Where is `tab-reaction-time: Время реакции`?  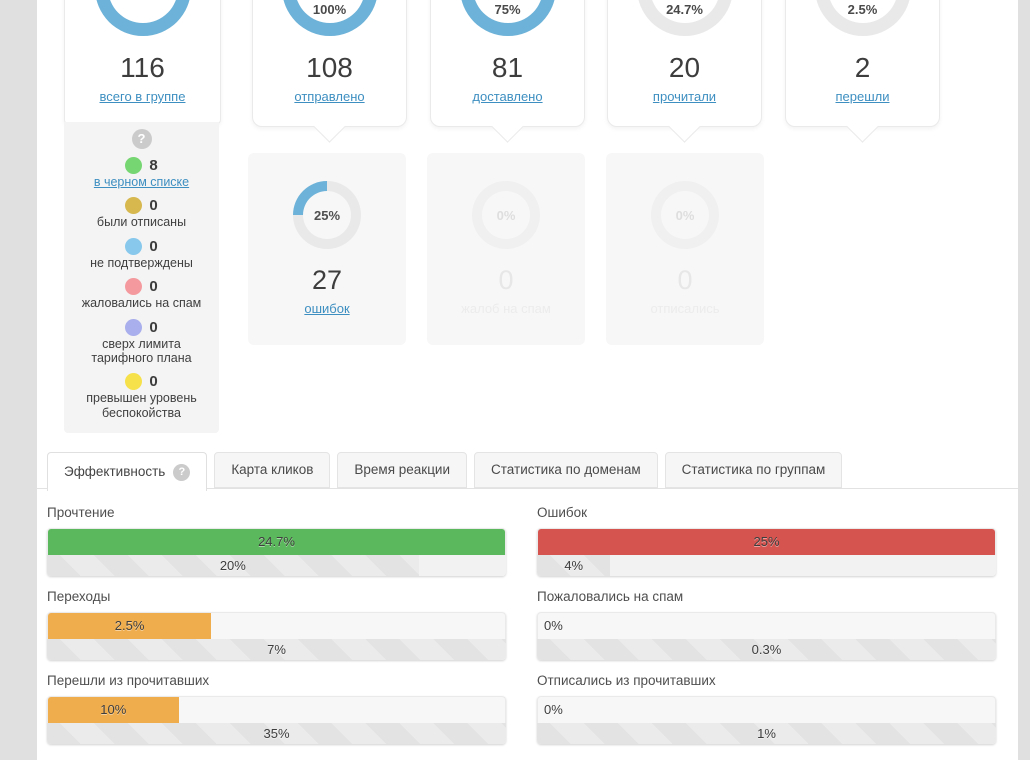
tab-reaction-time: Время реакции is located at coordinates (402, 470).